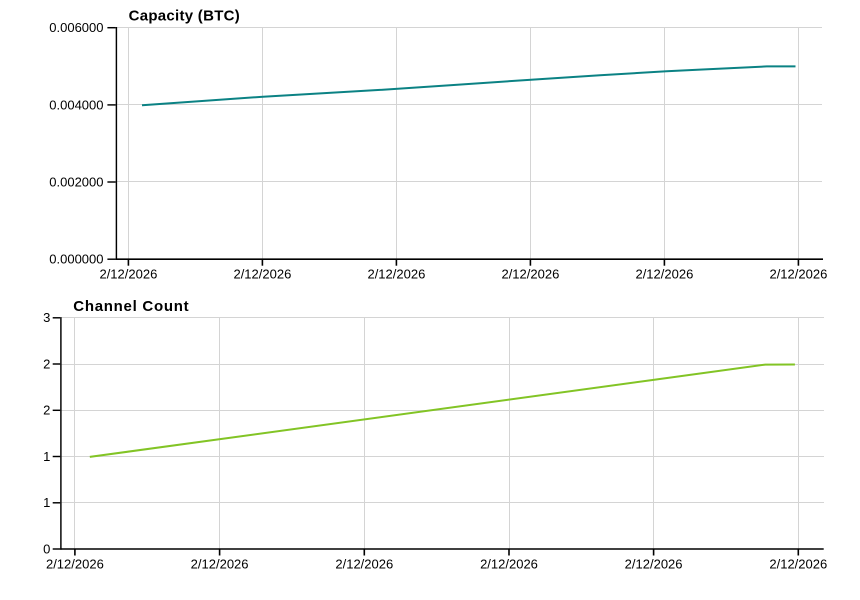  Describe the element at coordinates (46, 548) in the screenshot. I see `svg-text: 0` at that location.